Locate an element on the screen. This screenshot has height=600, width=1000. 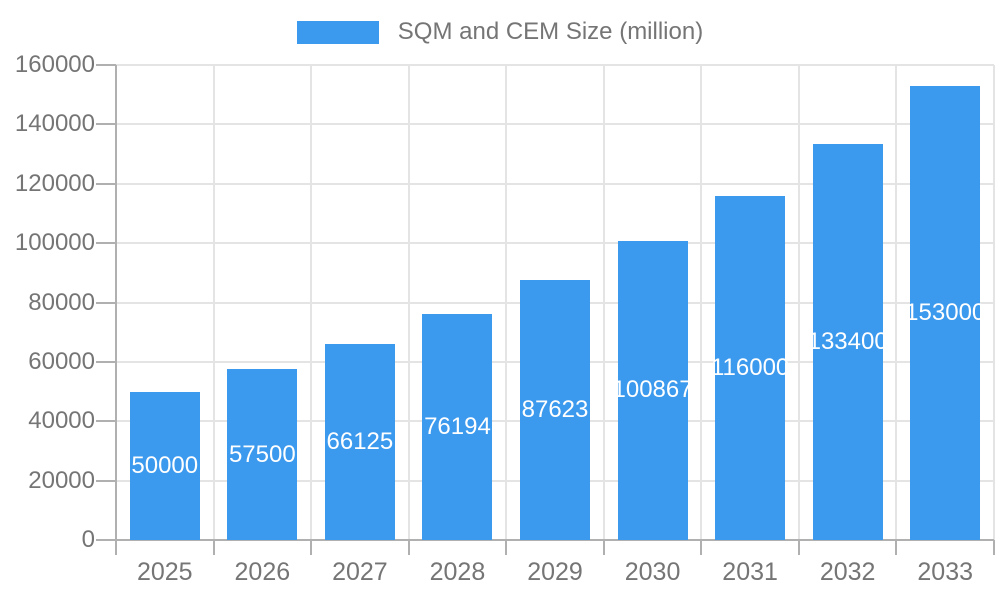
legend-label: SQM and CEM Size (million) is located at coordinates (550, 31).